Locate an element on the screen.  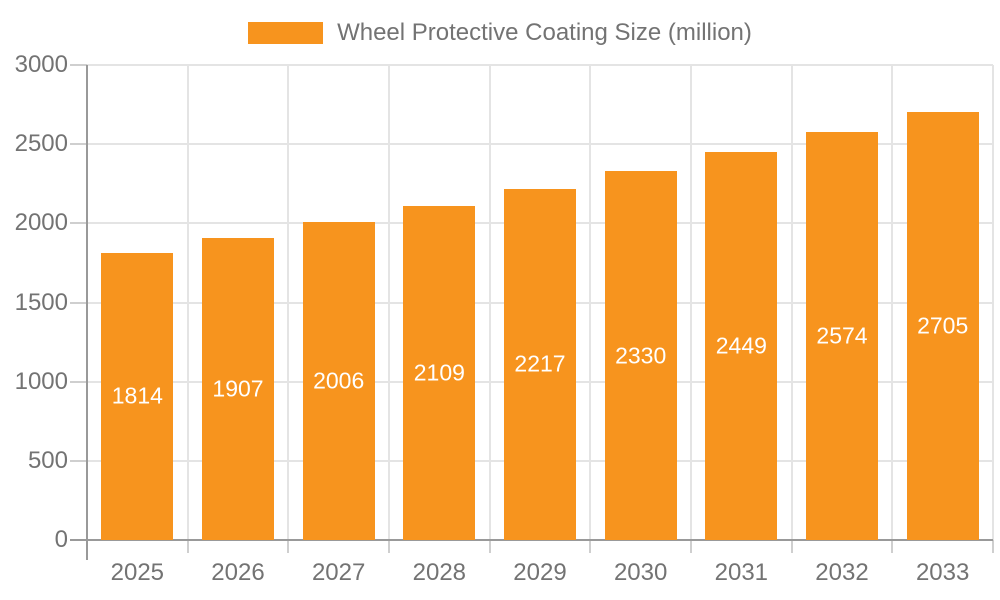
bar-value-label: 1907 is located at coordinates (238, 388).